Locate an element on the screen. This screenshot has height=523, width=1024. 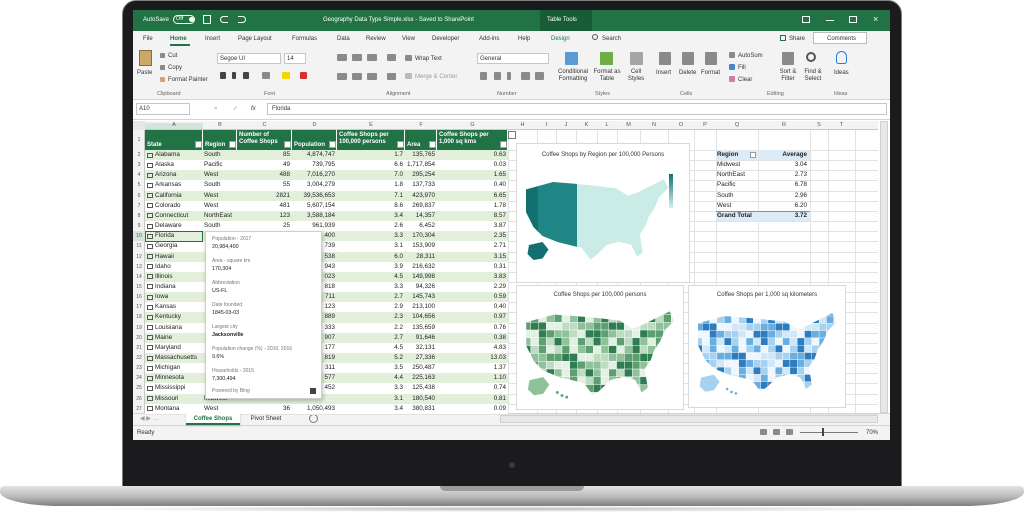
cut-button: Cut is located at coordinates (173, 56).